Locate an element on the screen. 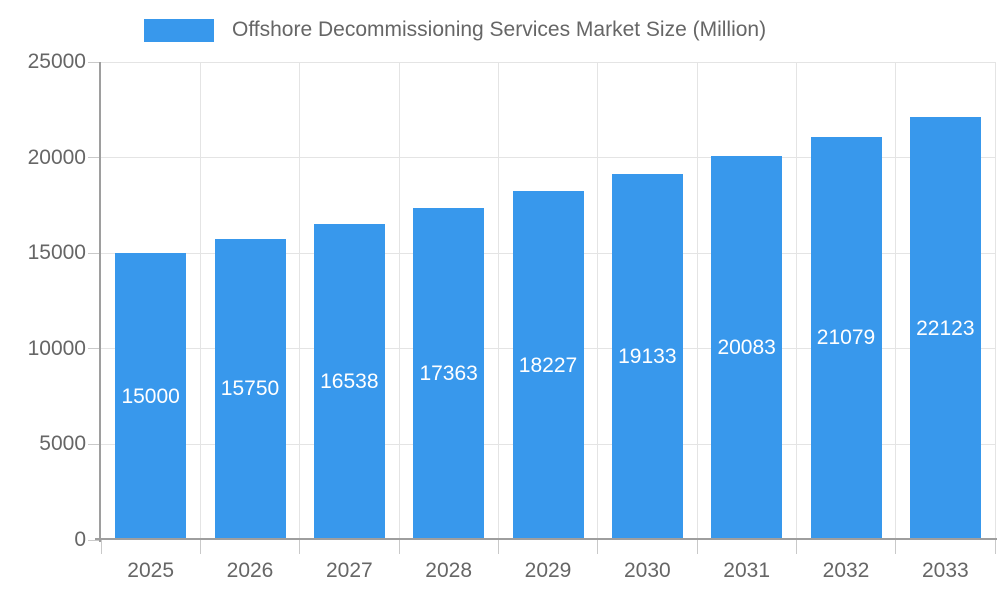 Image resolution: width=1000 pixels, height=600 pixels. legend-swatch is located at coordinates (179, 30).